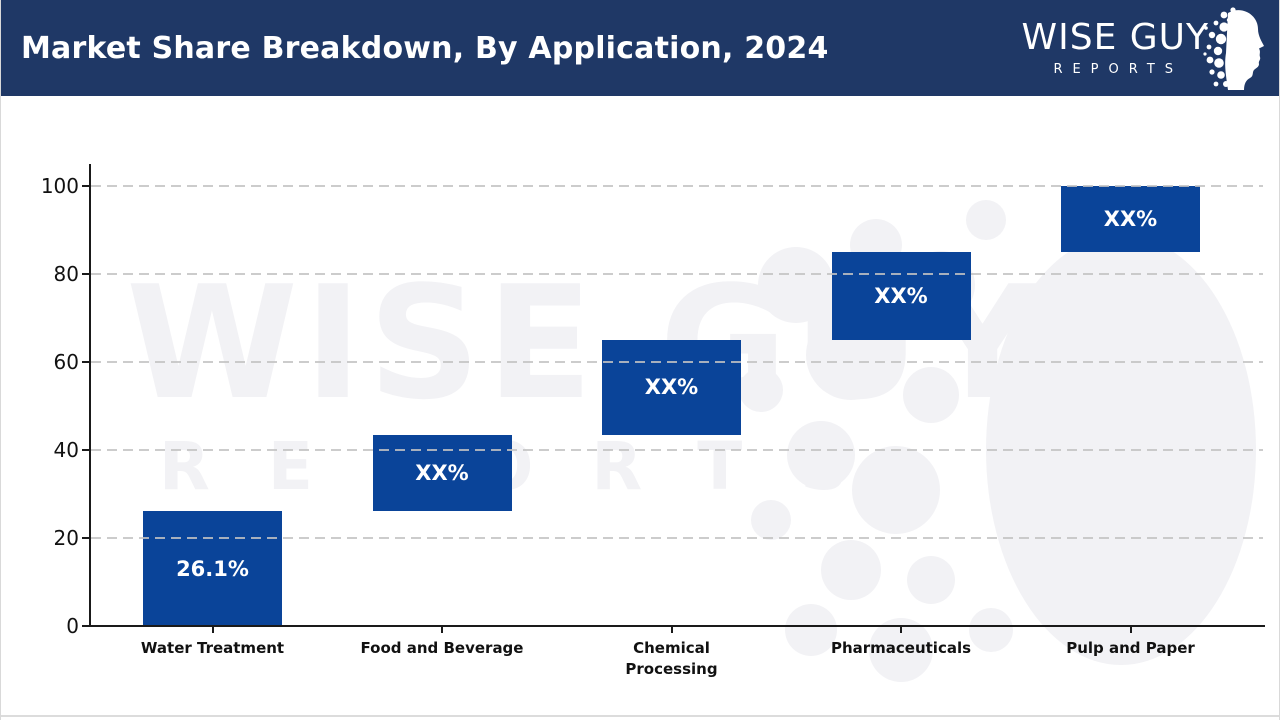 The width and height of the screenshot is (1280, 720). I want to click on bar-water-treatment: 26.1%, so click(212, 568).